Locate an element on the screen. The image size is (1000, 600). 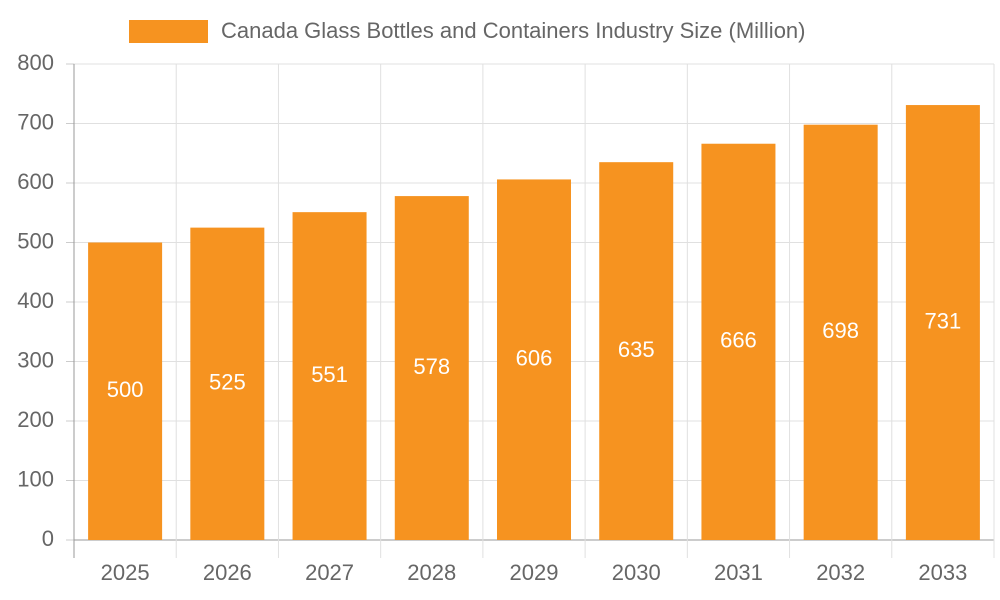
data-label: 500 is located at coordinates (125, 389).